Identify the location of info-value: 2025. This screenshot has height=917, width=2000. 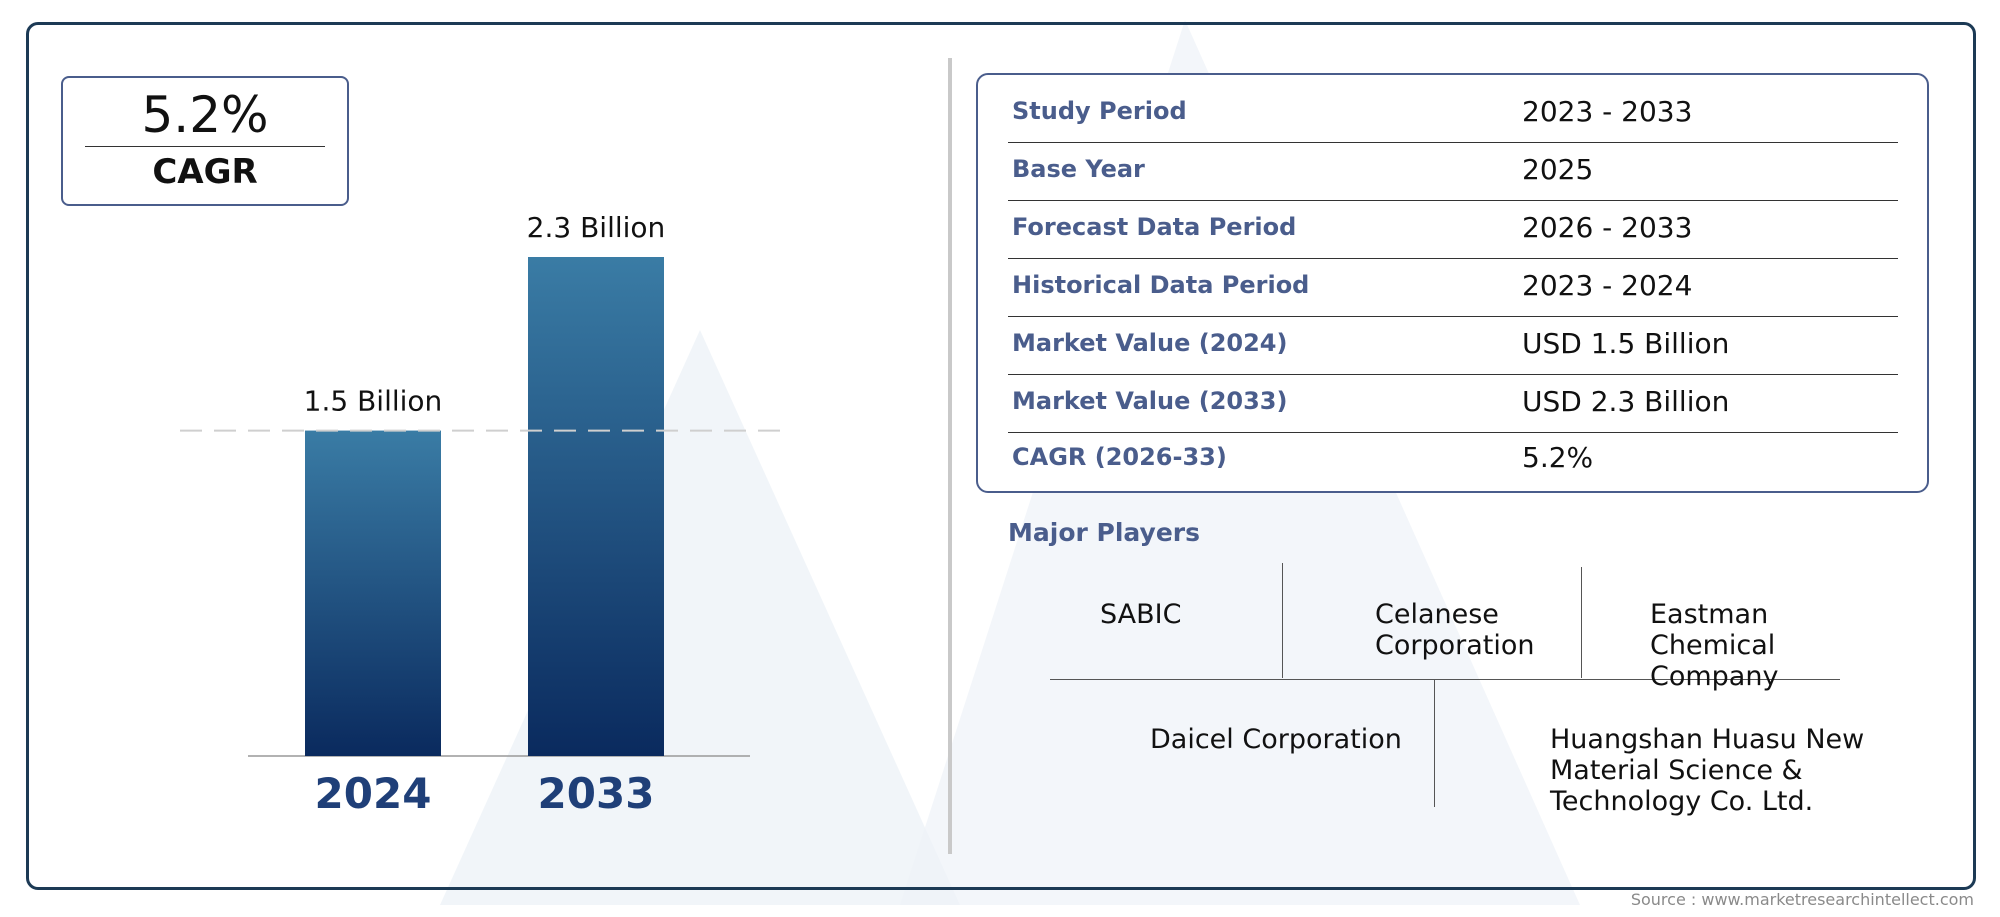
(1558, 169).